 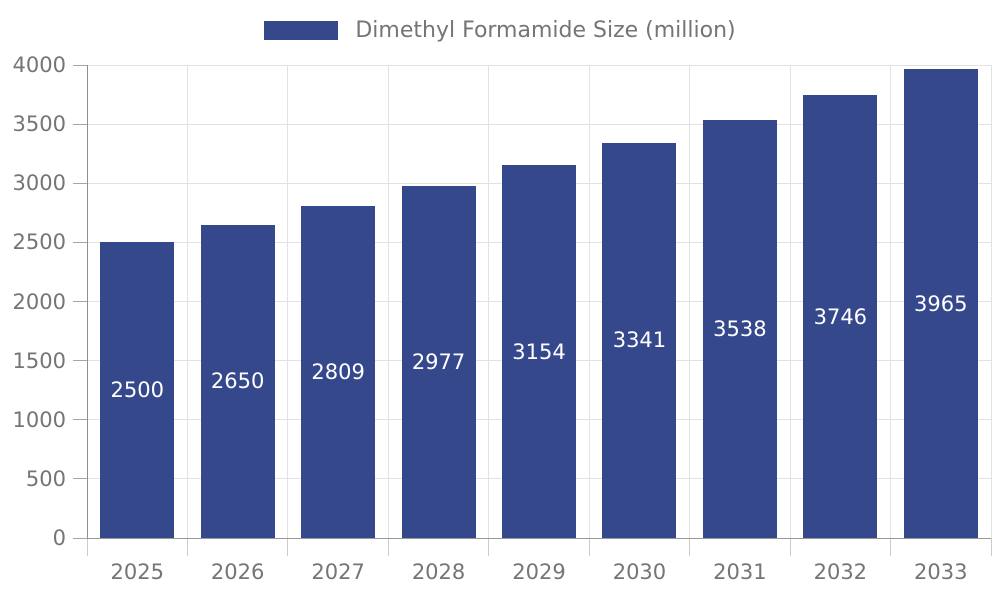 What do you see at coordinates (39, 242) in the screenshot?
I see `y-axis-label: 2500` at bounding box center [39, 242].